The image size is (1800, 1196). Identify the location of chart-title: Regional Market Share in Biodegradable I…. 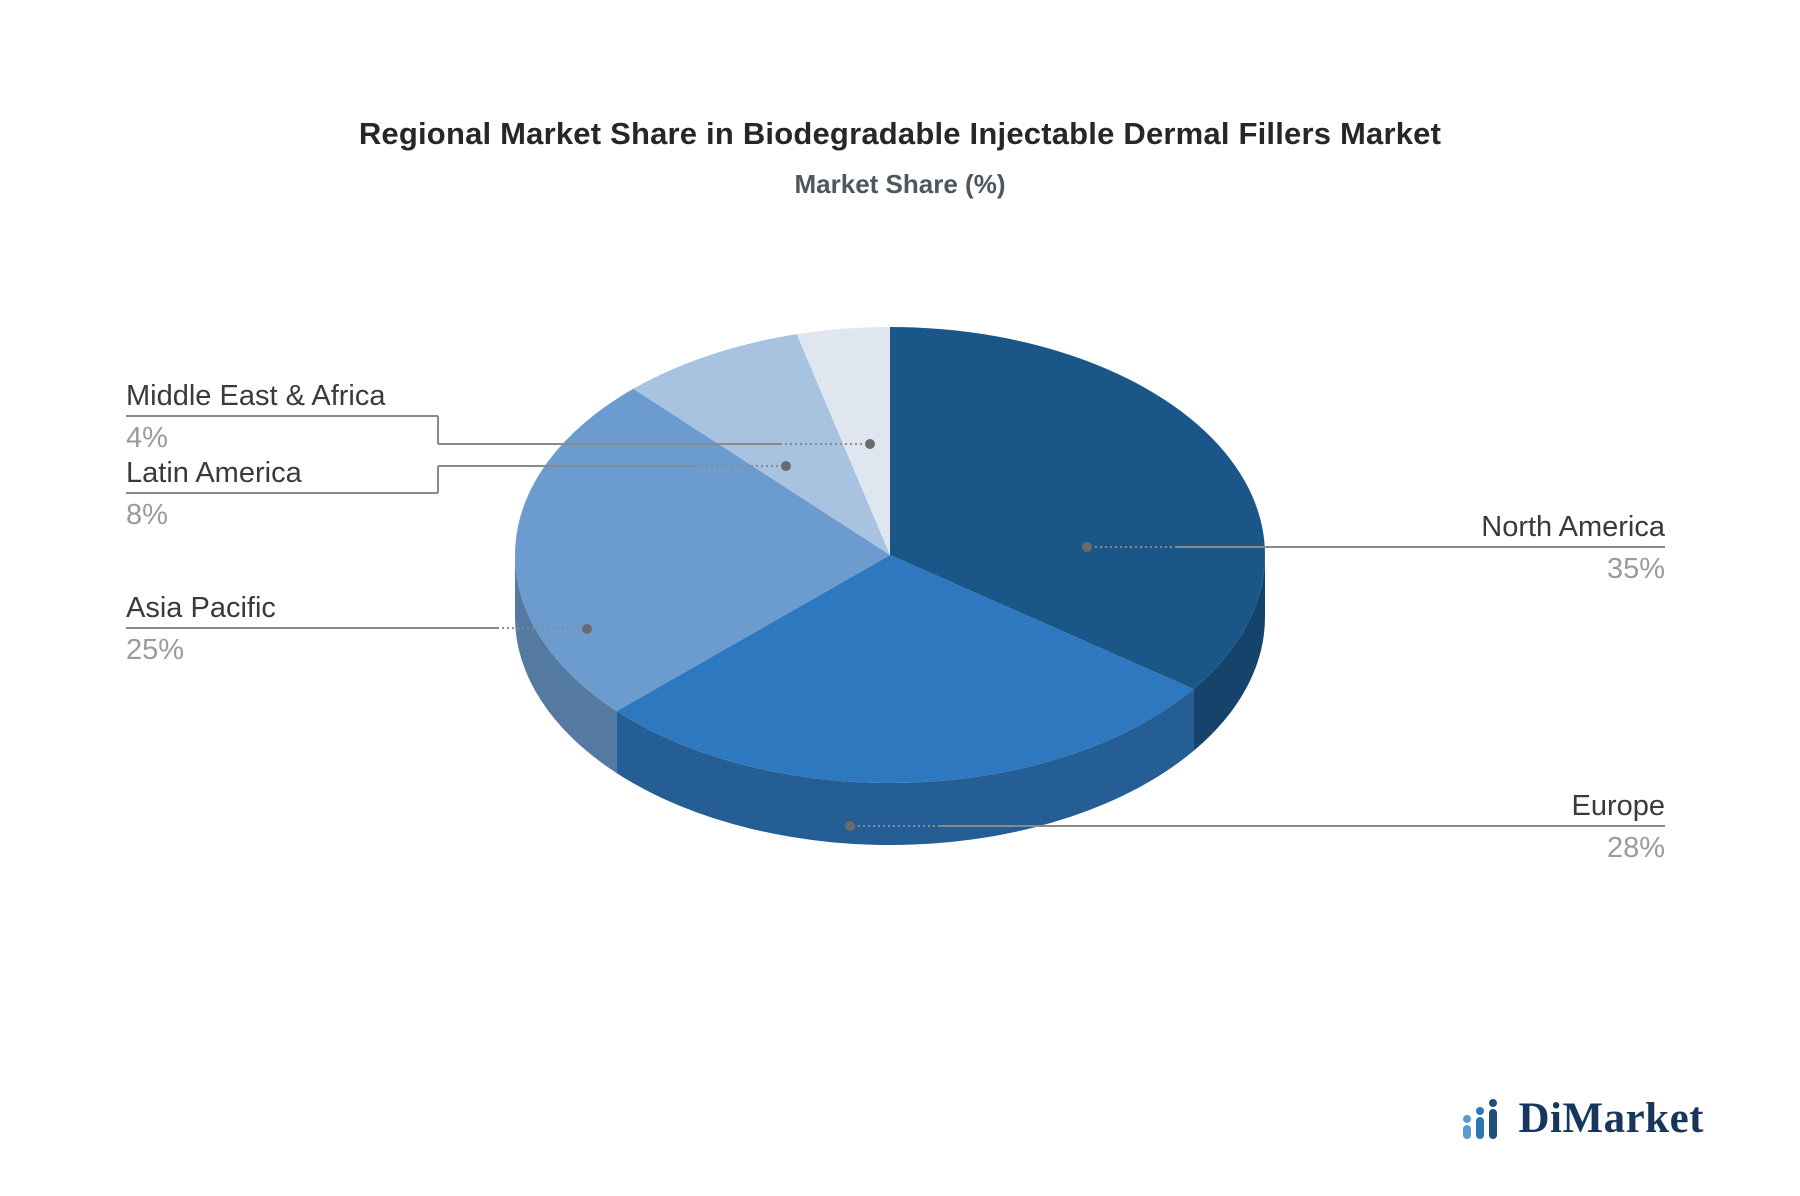
(900, 133).